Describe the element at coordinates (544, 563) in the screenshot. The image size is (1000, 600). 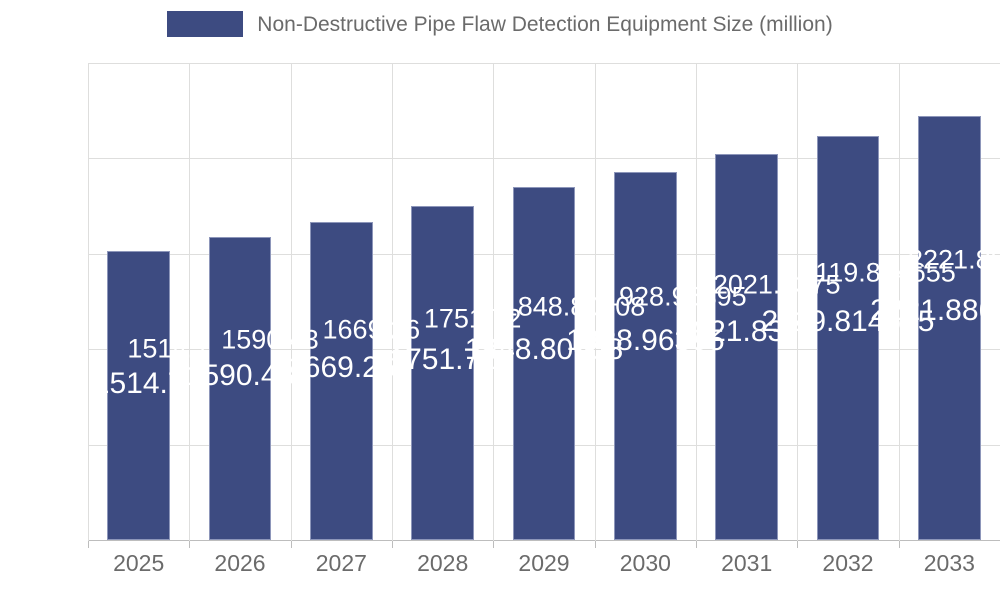
I see `x-axis-tick-label: 2029` at that location.